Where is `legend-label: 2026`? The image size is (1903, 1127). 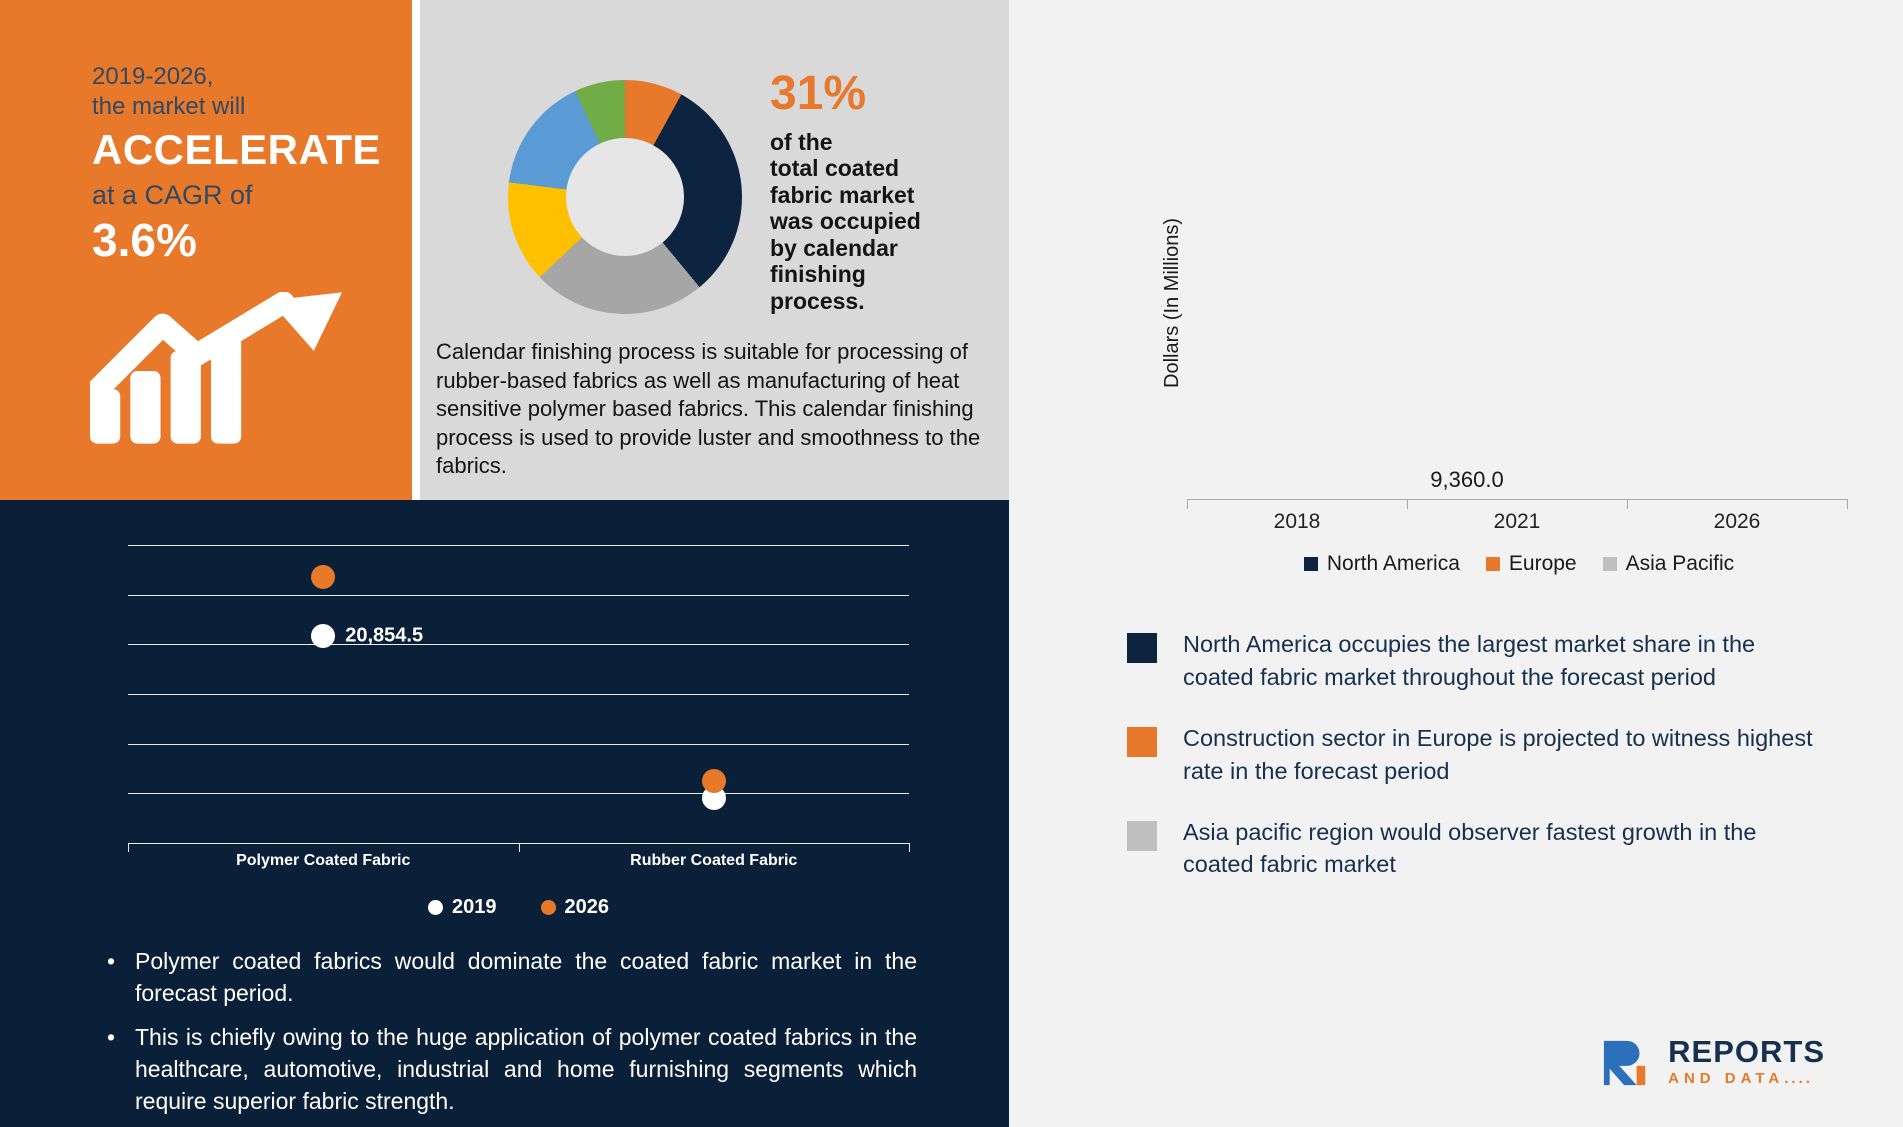 legend-label: 2026 is located at coordinates (587, 907).